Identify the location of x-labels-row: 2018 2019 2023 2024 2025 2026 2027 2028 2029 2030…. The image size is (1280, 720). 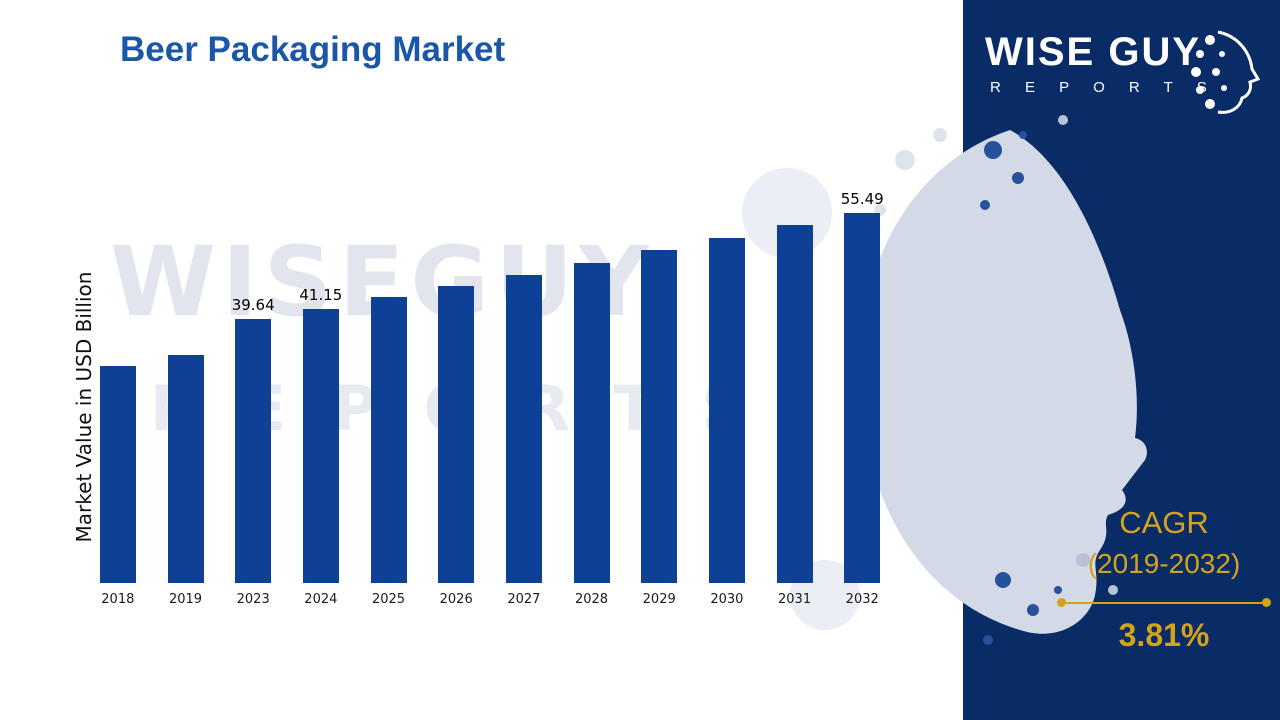
(490, 599).